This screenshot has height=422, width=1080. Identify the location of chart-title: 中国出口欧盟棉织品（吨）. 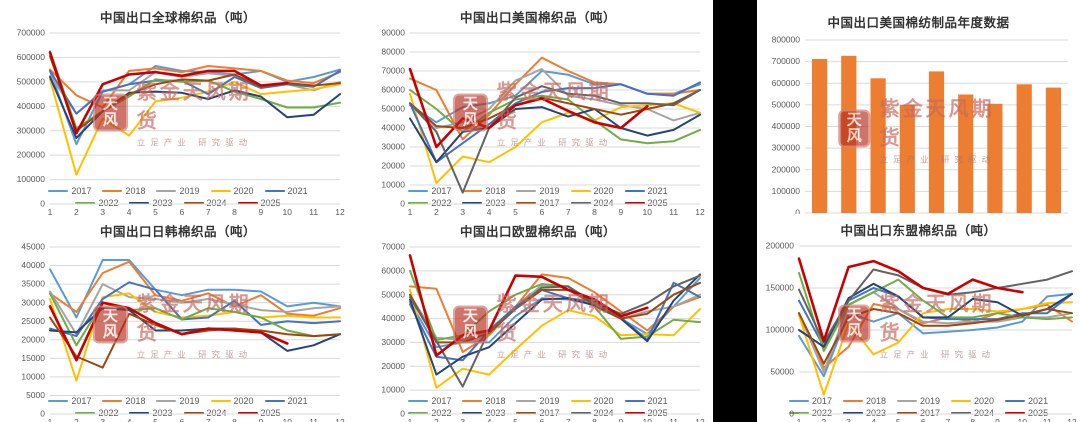
(537, 232).